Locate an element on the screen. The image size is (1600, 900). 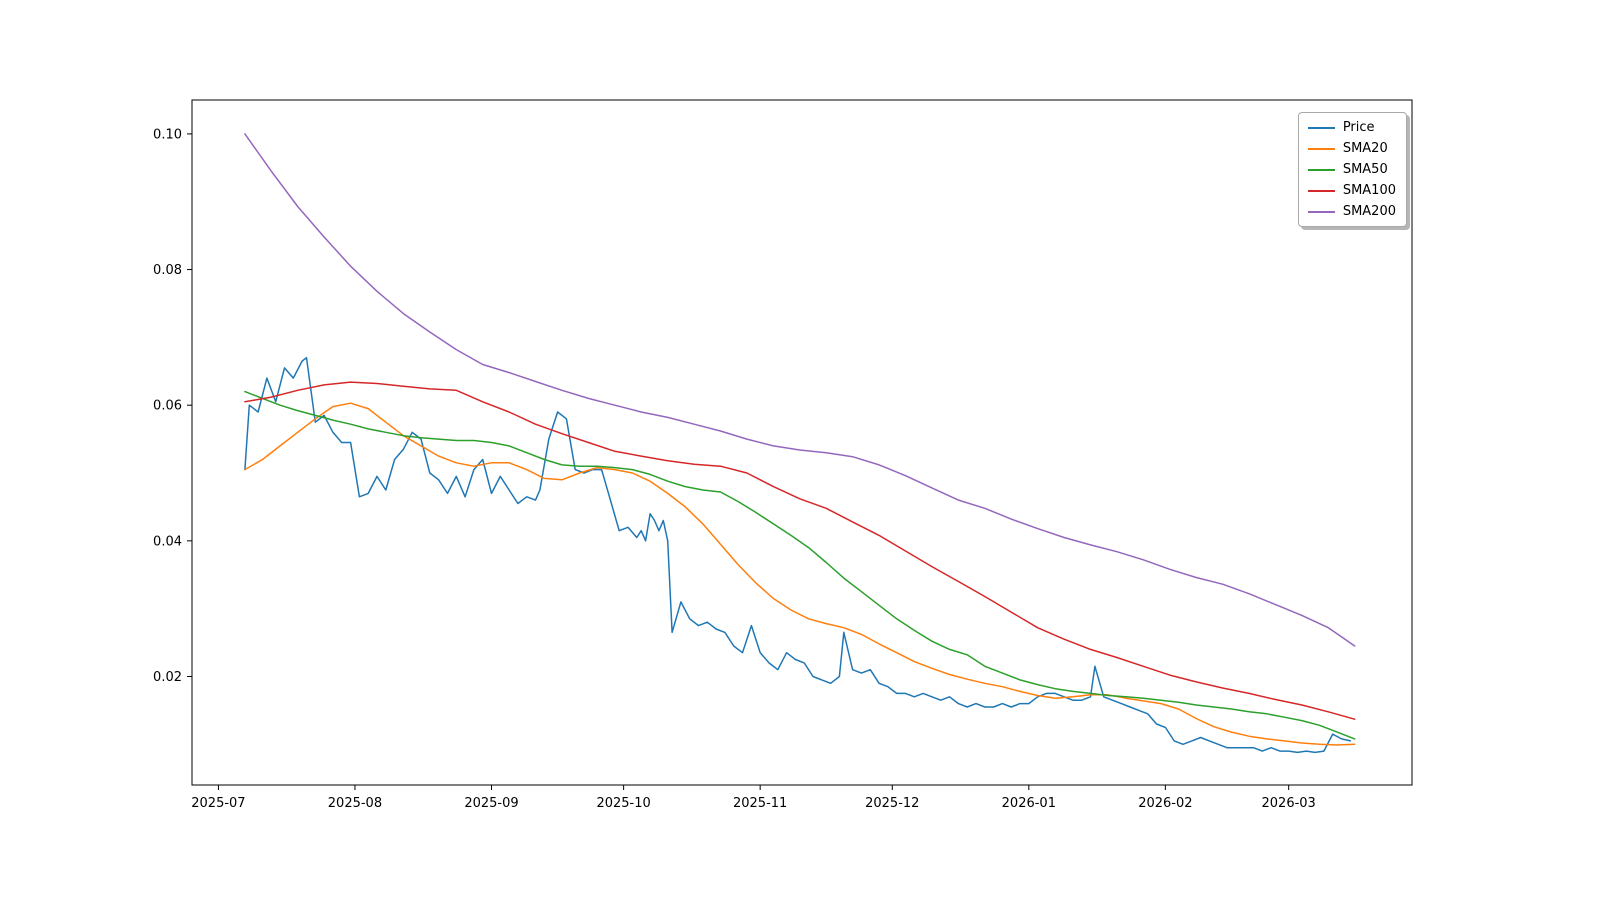
x-tick-label: 2025-09 is located at coordinates (491, 803).